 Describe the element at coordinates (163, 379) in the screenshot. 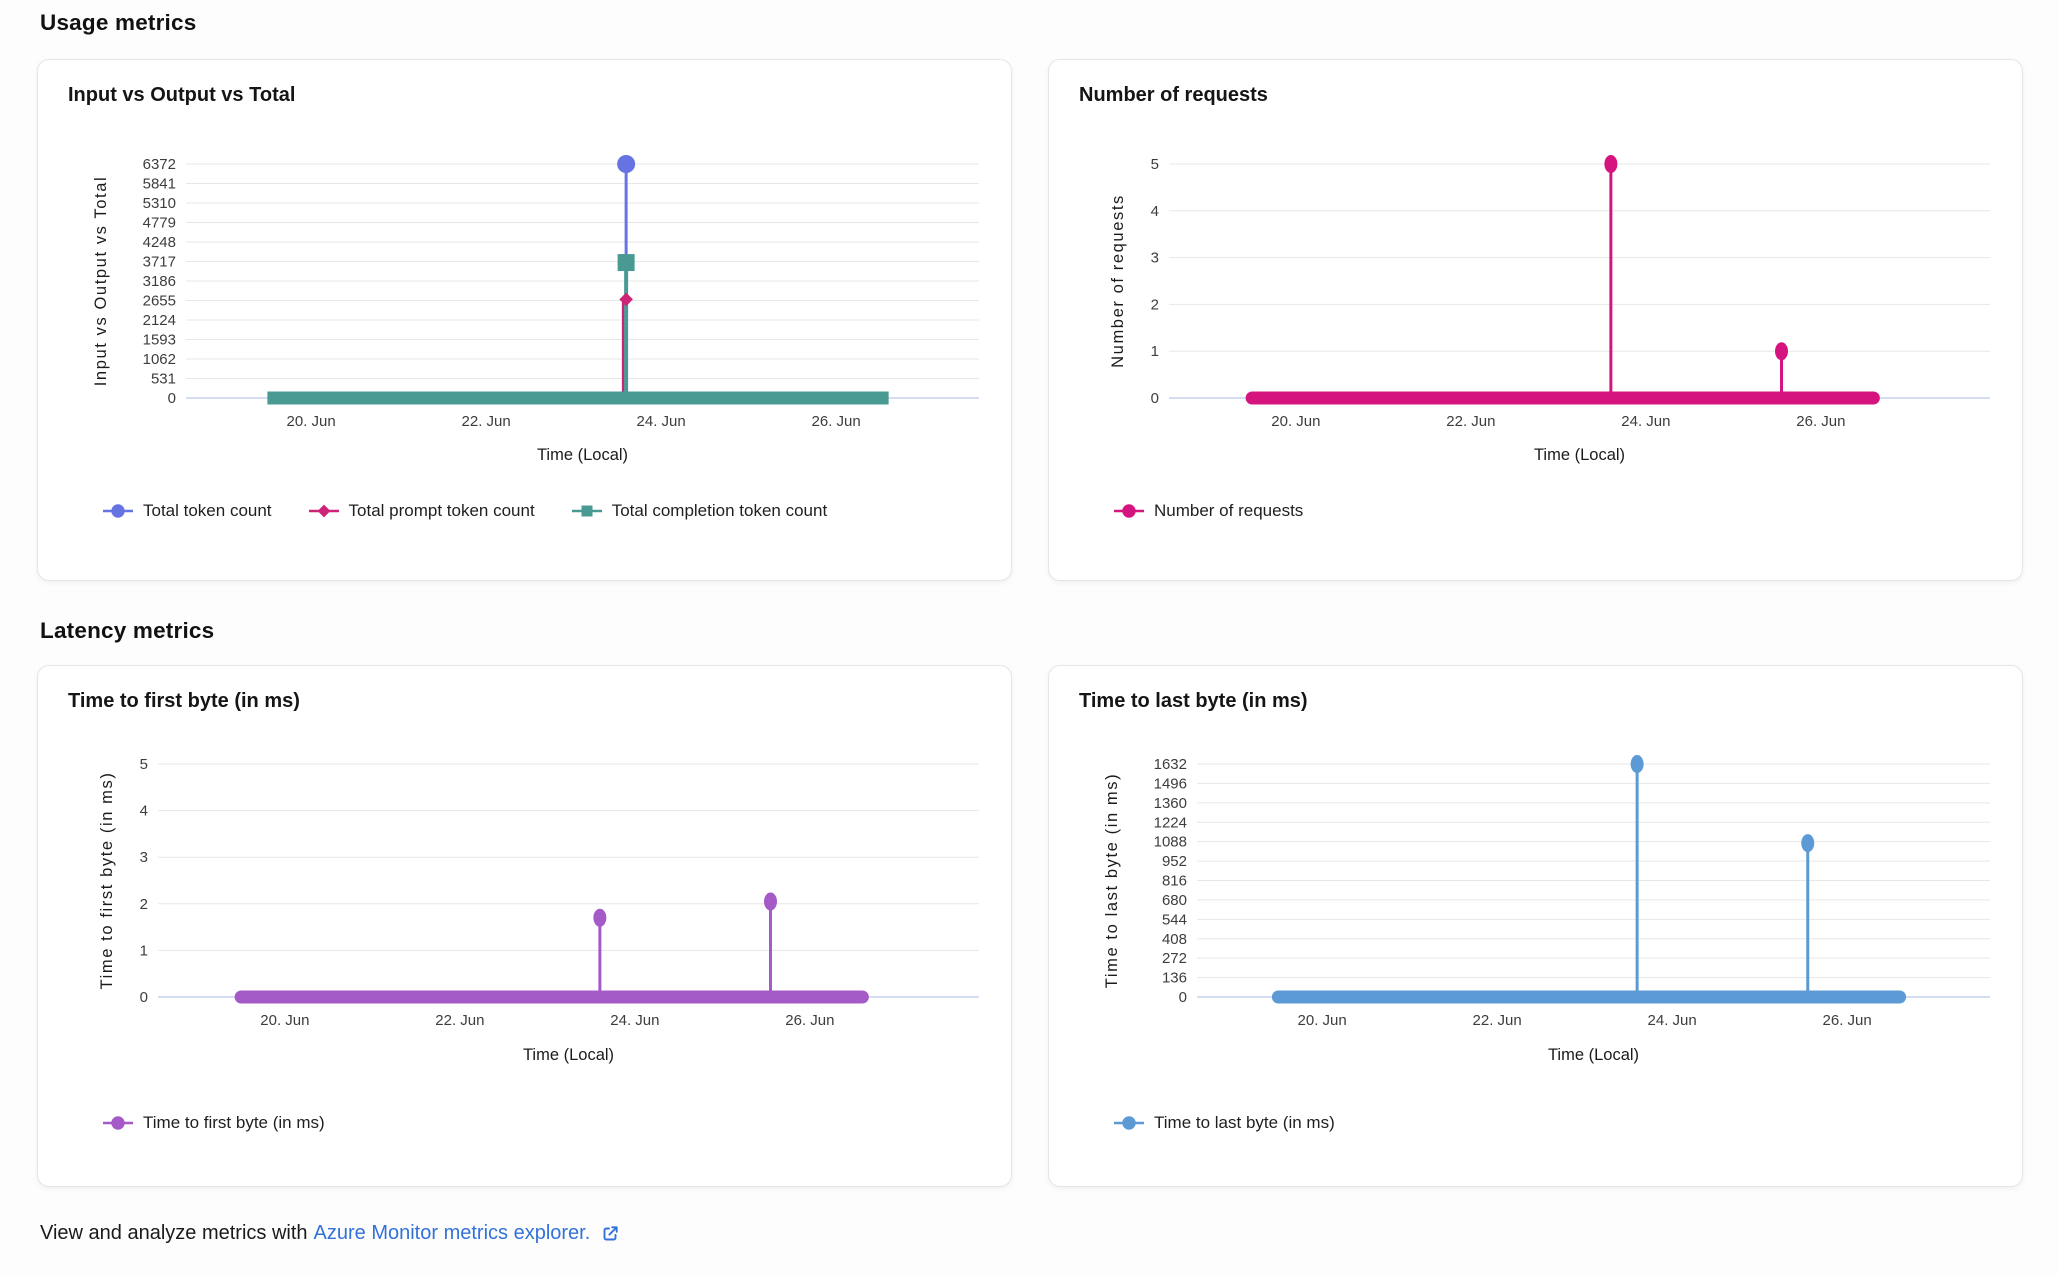

I see `svg-text: 531` at that location.